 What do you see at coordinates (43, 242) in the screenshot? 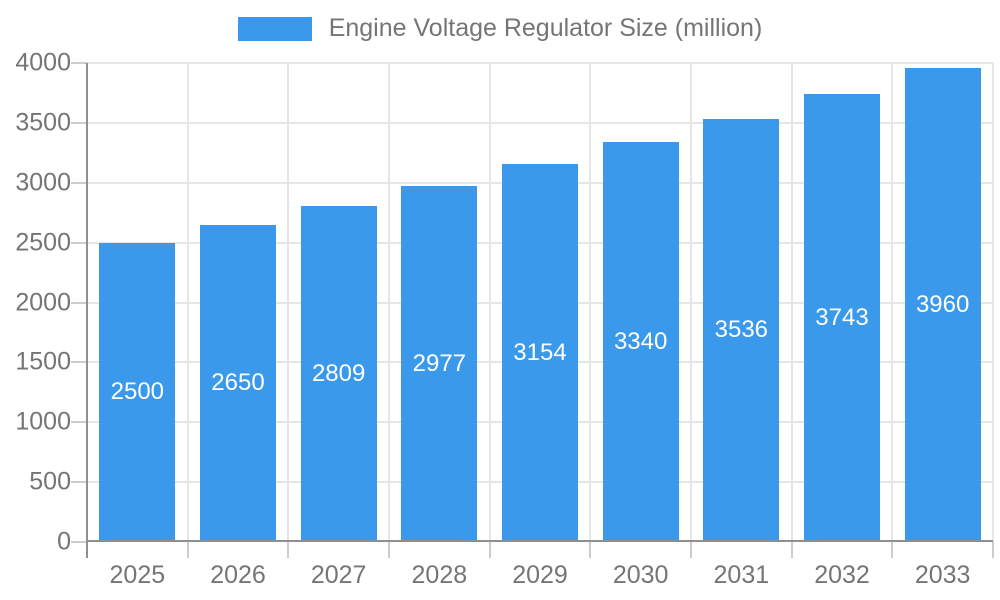
I see `y-axis-label: 2500` at bounding box center [43, 242].